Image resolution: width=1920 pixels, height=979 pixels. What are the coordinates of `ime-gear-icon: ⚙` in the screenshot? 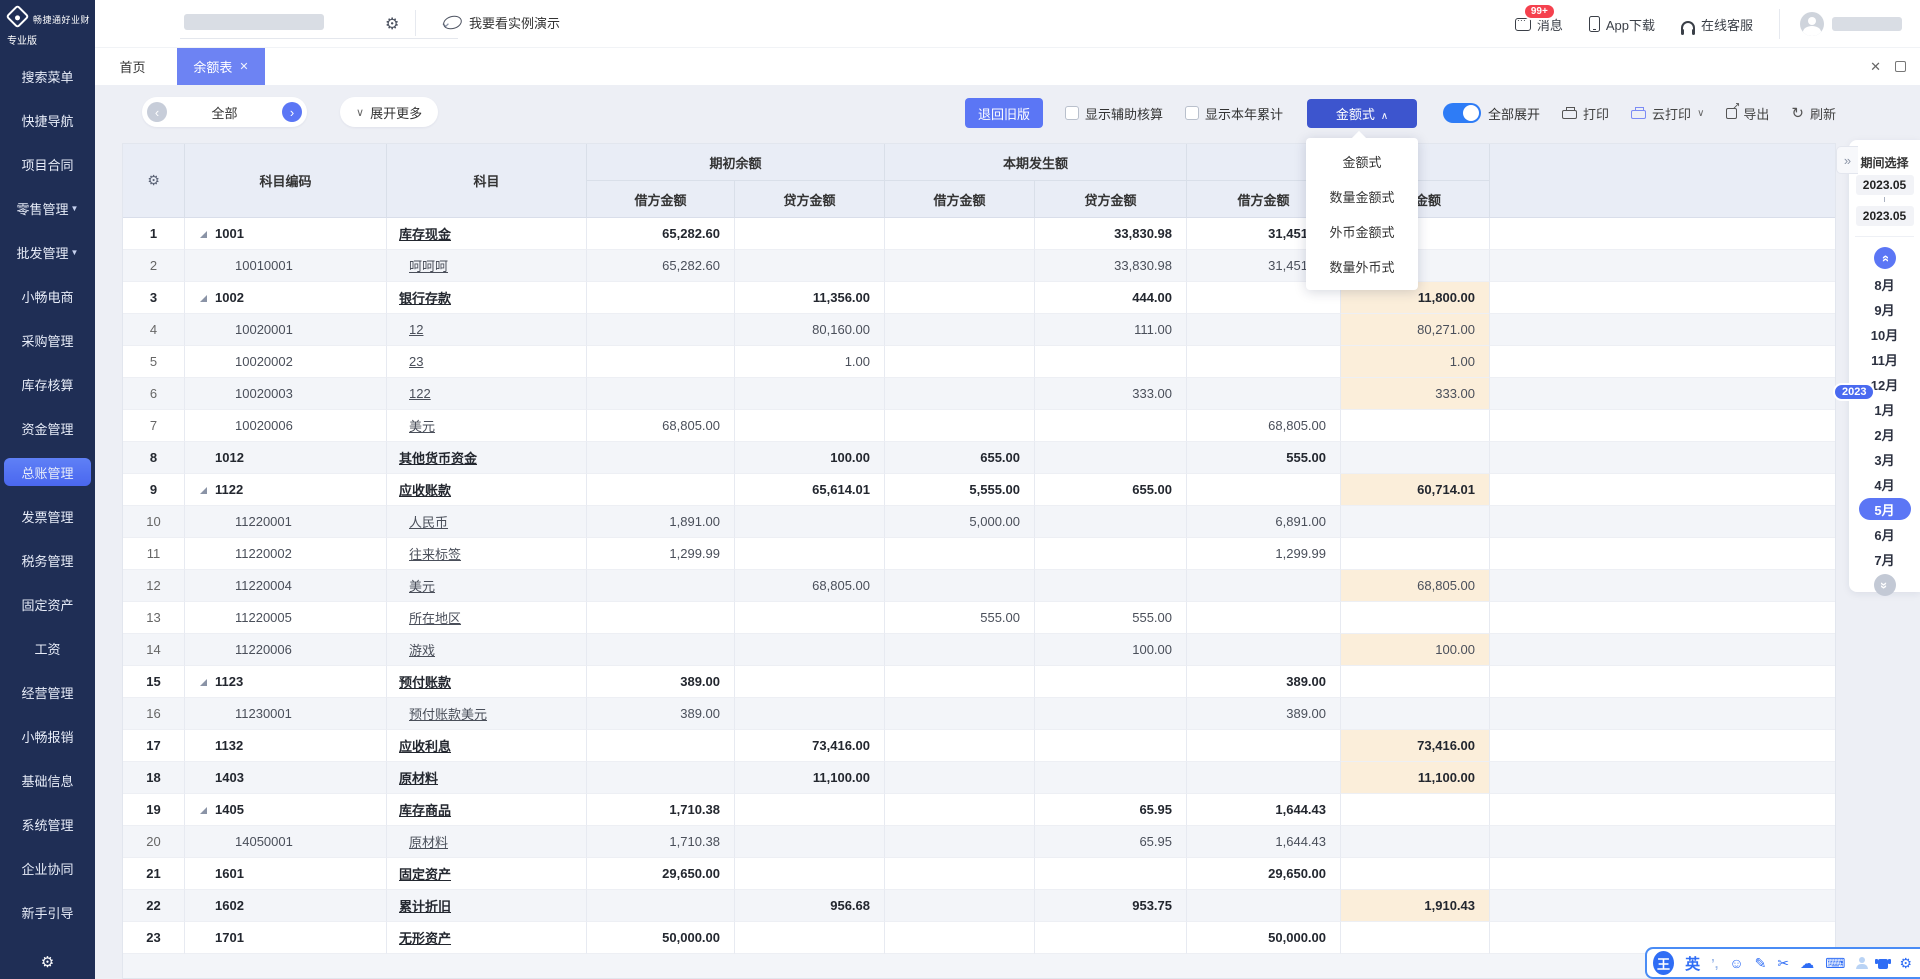 It's located at (1905, 963).